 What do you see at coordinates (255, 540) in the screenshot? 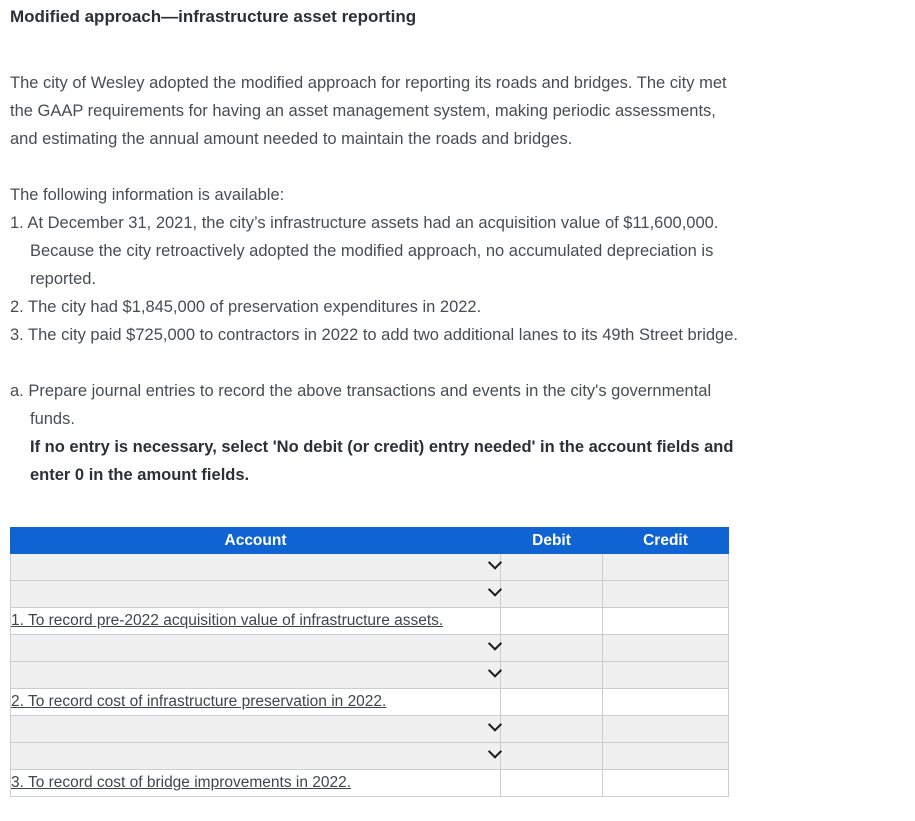
I see `account-column-header: Account` at bounding box center [255, 540].